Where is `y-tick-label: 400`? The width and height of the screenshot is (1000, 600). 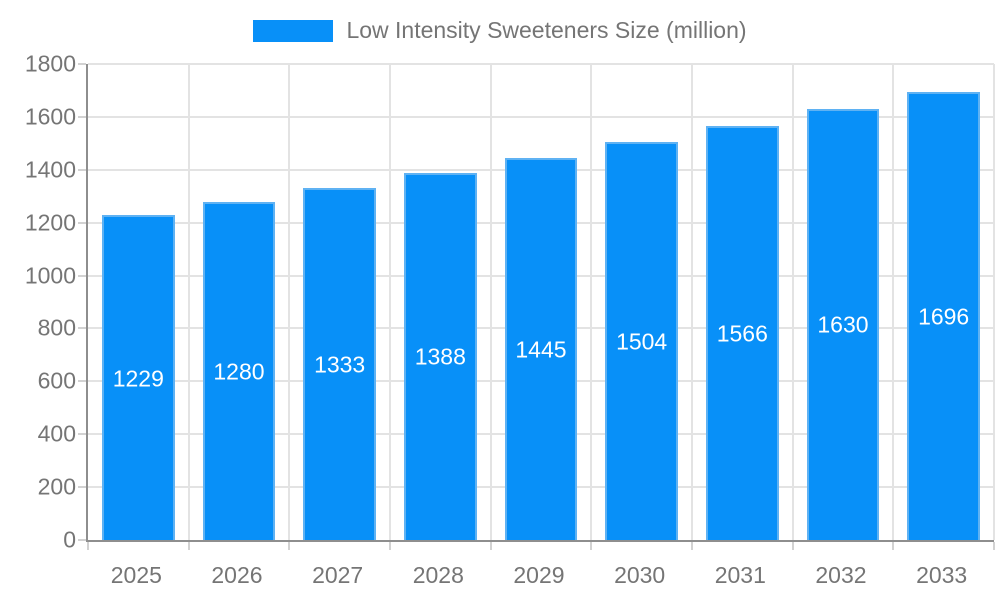
y-tick-label: 400 is located at coordinates (56, 433).